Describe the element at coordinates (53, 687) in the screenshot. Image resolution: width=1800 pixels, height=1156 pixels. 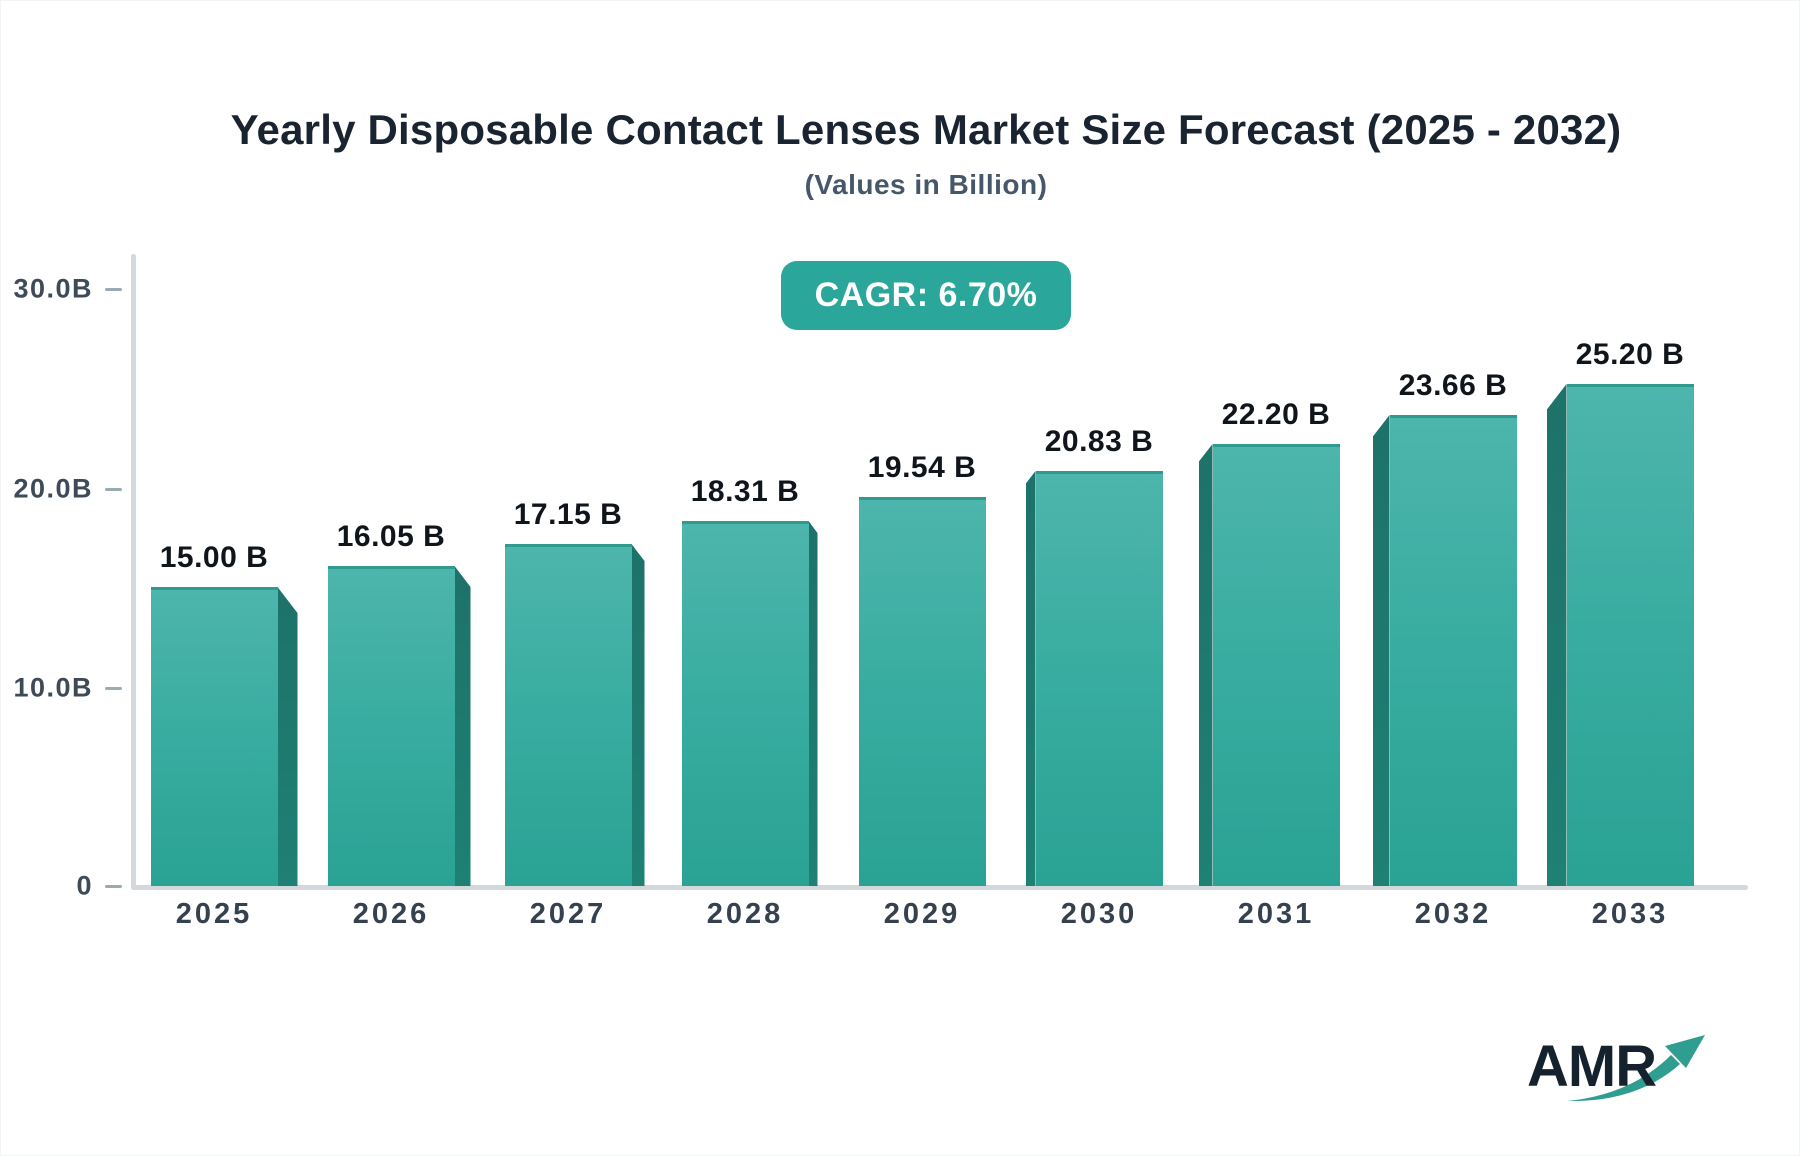
I see `y-tick-label: 10.0B` at that location.